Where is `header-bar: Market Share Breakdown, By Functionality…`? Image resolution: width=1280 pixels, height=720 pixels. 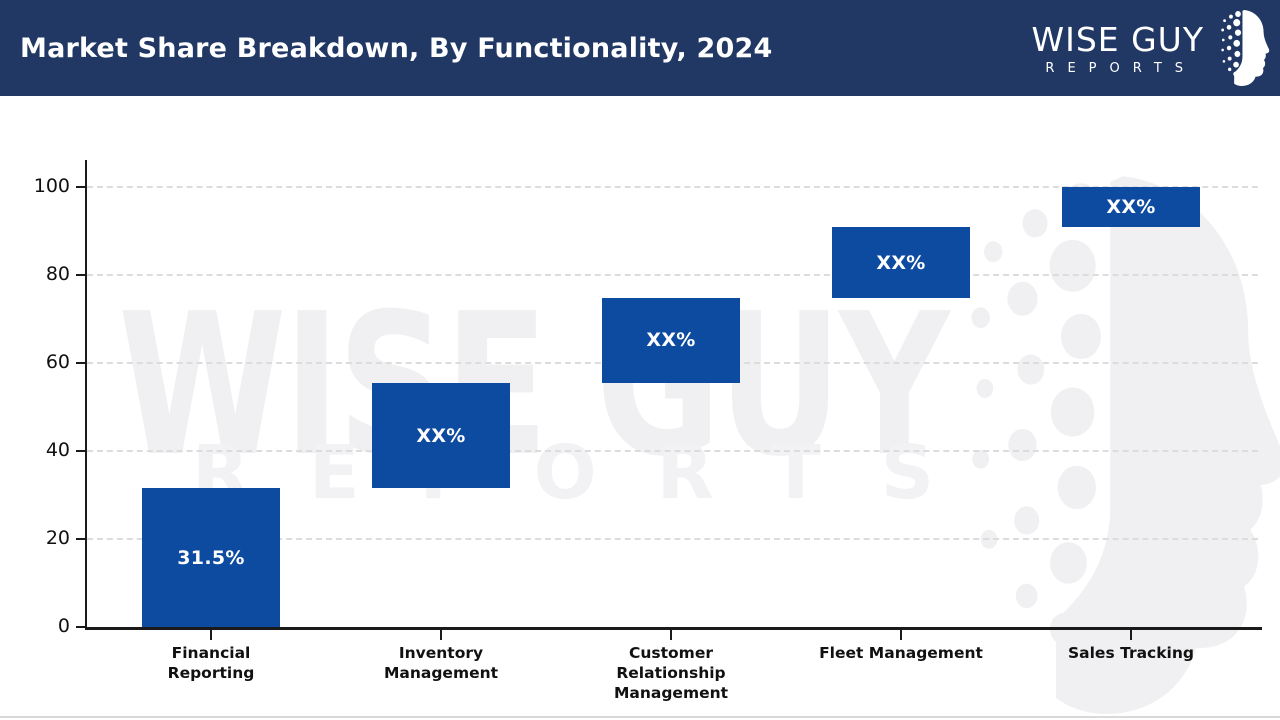 header-bar: Market Share Breakdown, By Functionality… is located at coordinates (640, 48).